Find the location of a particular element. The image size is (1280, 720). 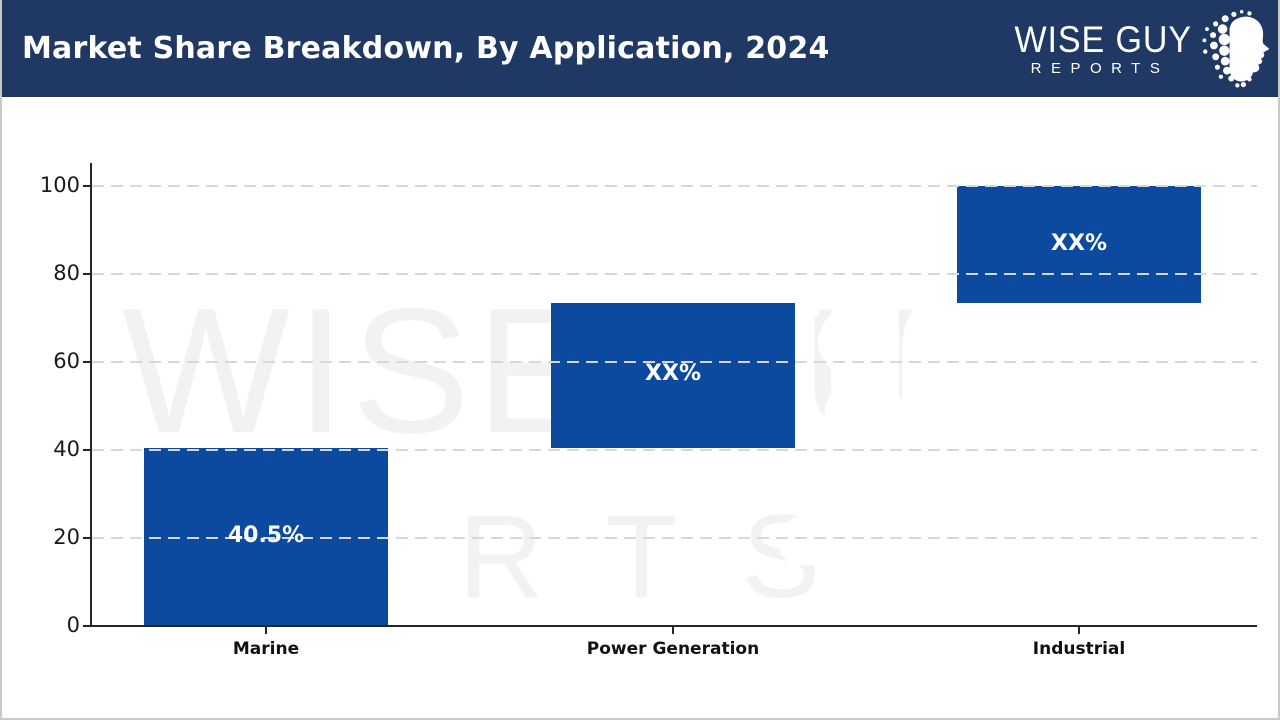

category-label-power-generation: Power Generation is located at coordinates (673, 649).